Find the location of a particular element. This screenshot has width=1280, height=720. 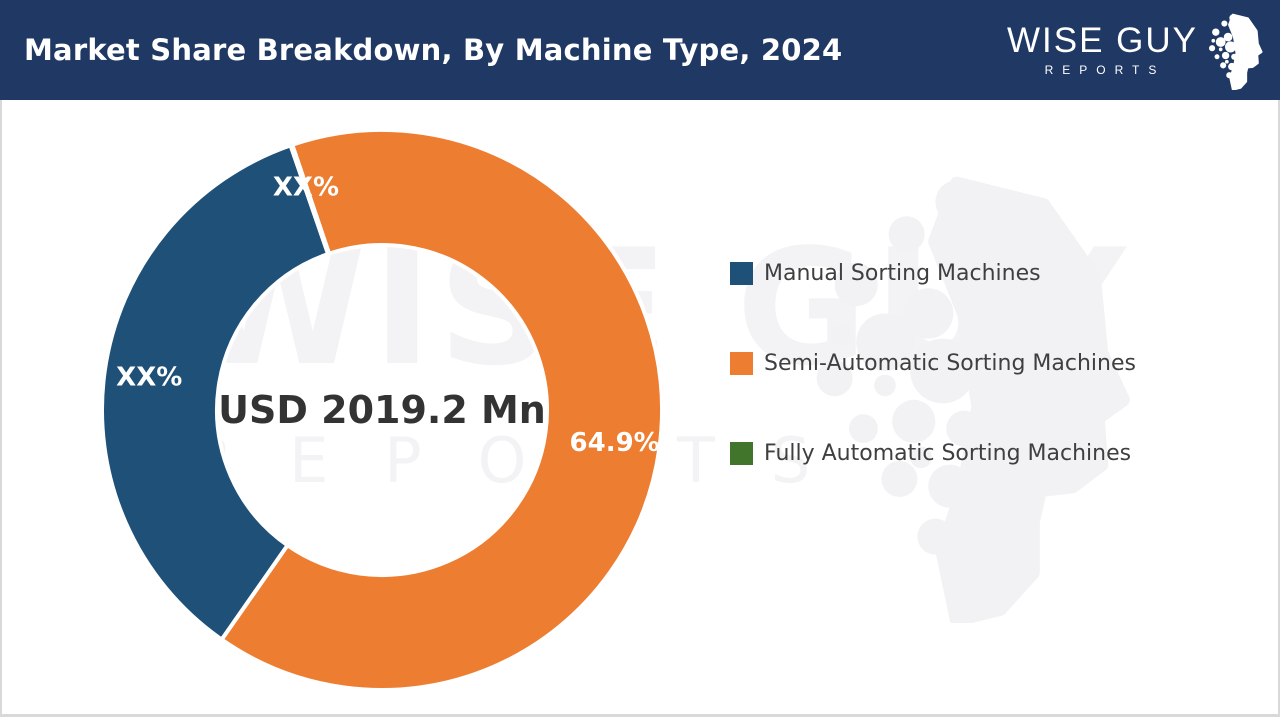

legend-label: Semi-Automatic Sorting Machines is located at coordinates (950, 363).